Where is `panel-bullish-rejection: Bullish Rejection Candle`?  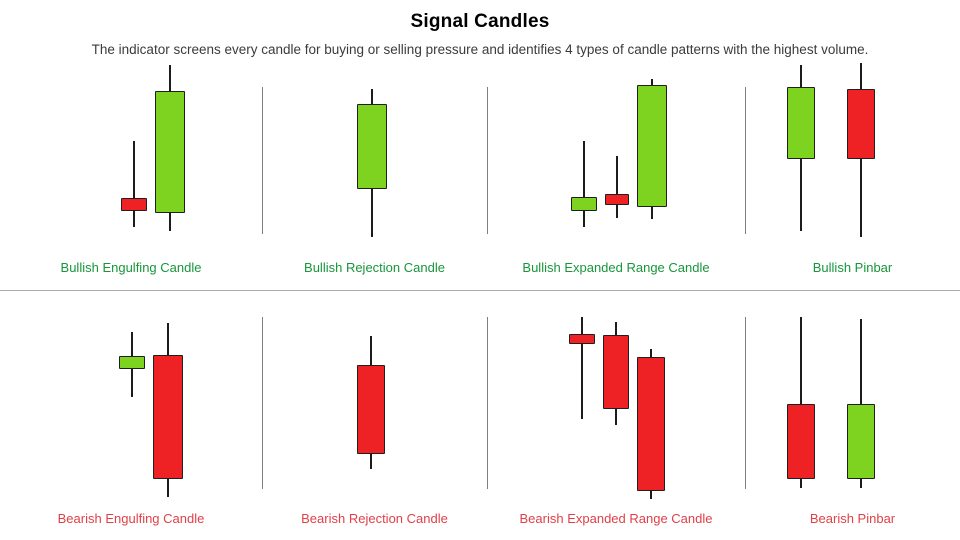 panel-bullish-rejection: Bullish Rejection Candle is located at coordinates (374, 166).